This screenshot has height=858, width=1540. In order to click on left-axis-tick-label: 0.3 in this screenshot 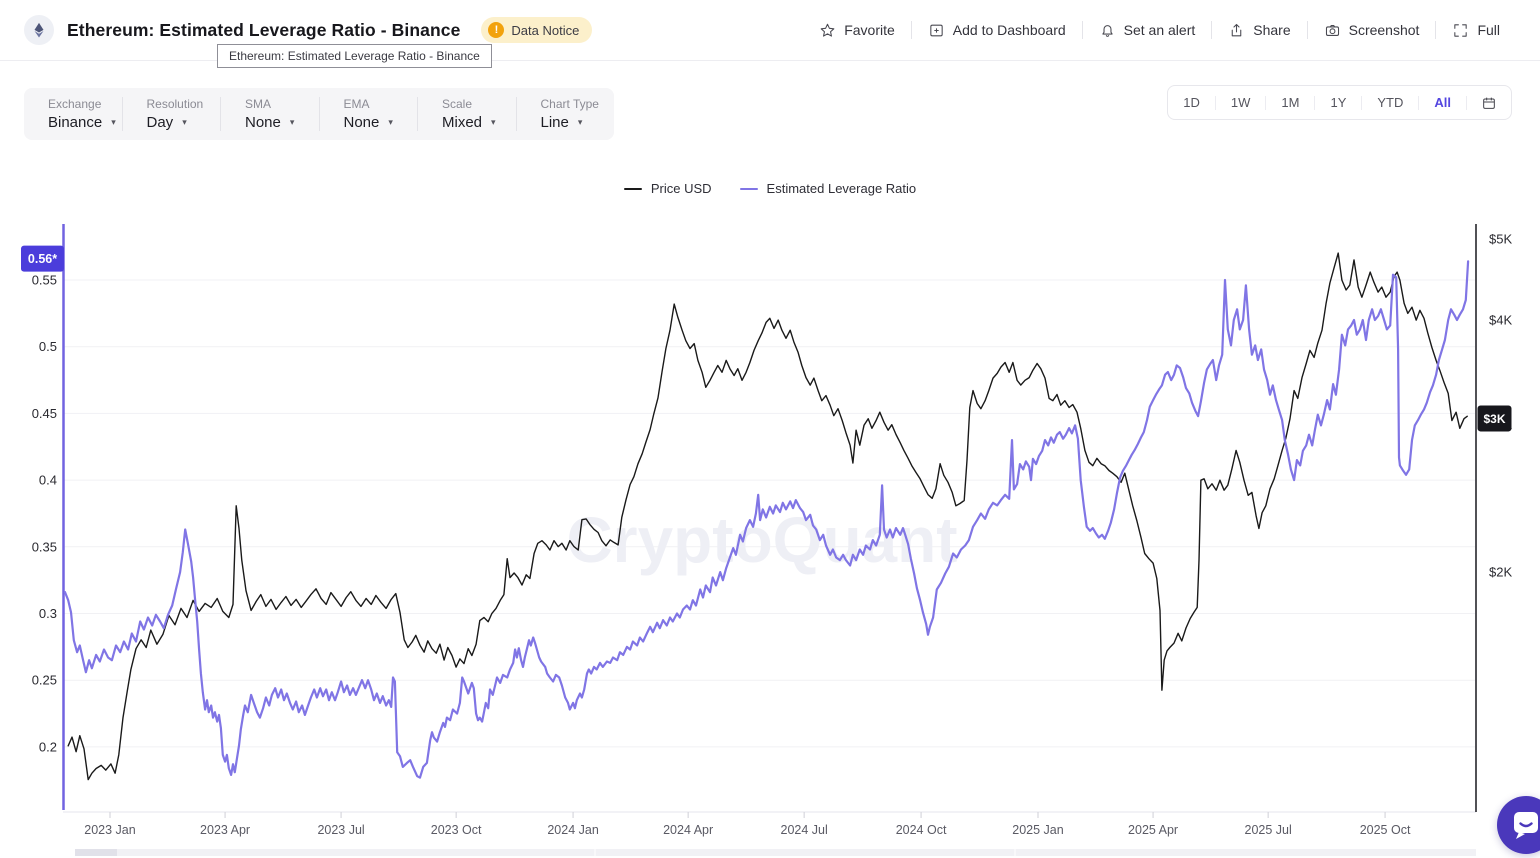, I will do `click(48, 613)`.